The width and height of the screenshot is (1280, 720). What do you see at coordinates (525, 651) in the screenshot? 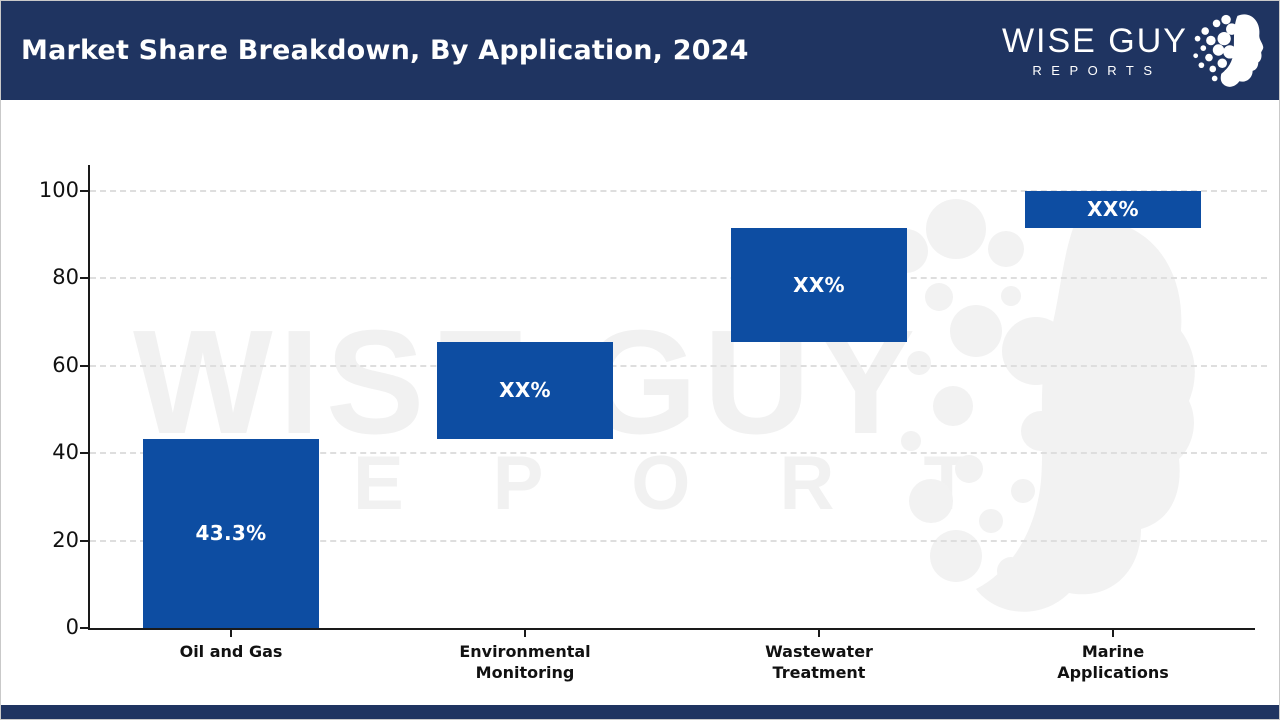
I see `x-axis-label-line: Environmental` at bounding box center [525, 651].